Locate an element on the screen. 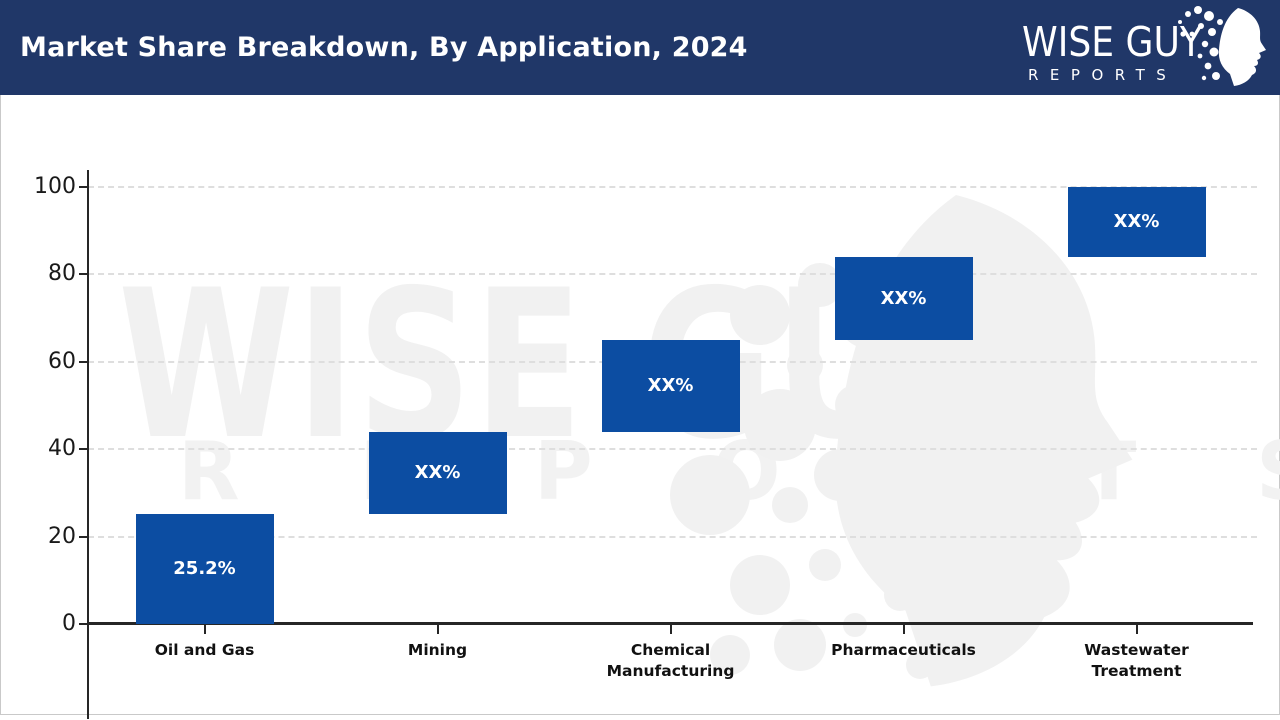 This screenshot has height=720, width=1280. x-tick-label: Pharmaceuticals is located at coordinates (903, 650).